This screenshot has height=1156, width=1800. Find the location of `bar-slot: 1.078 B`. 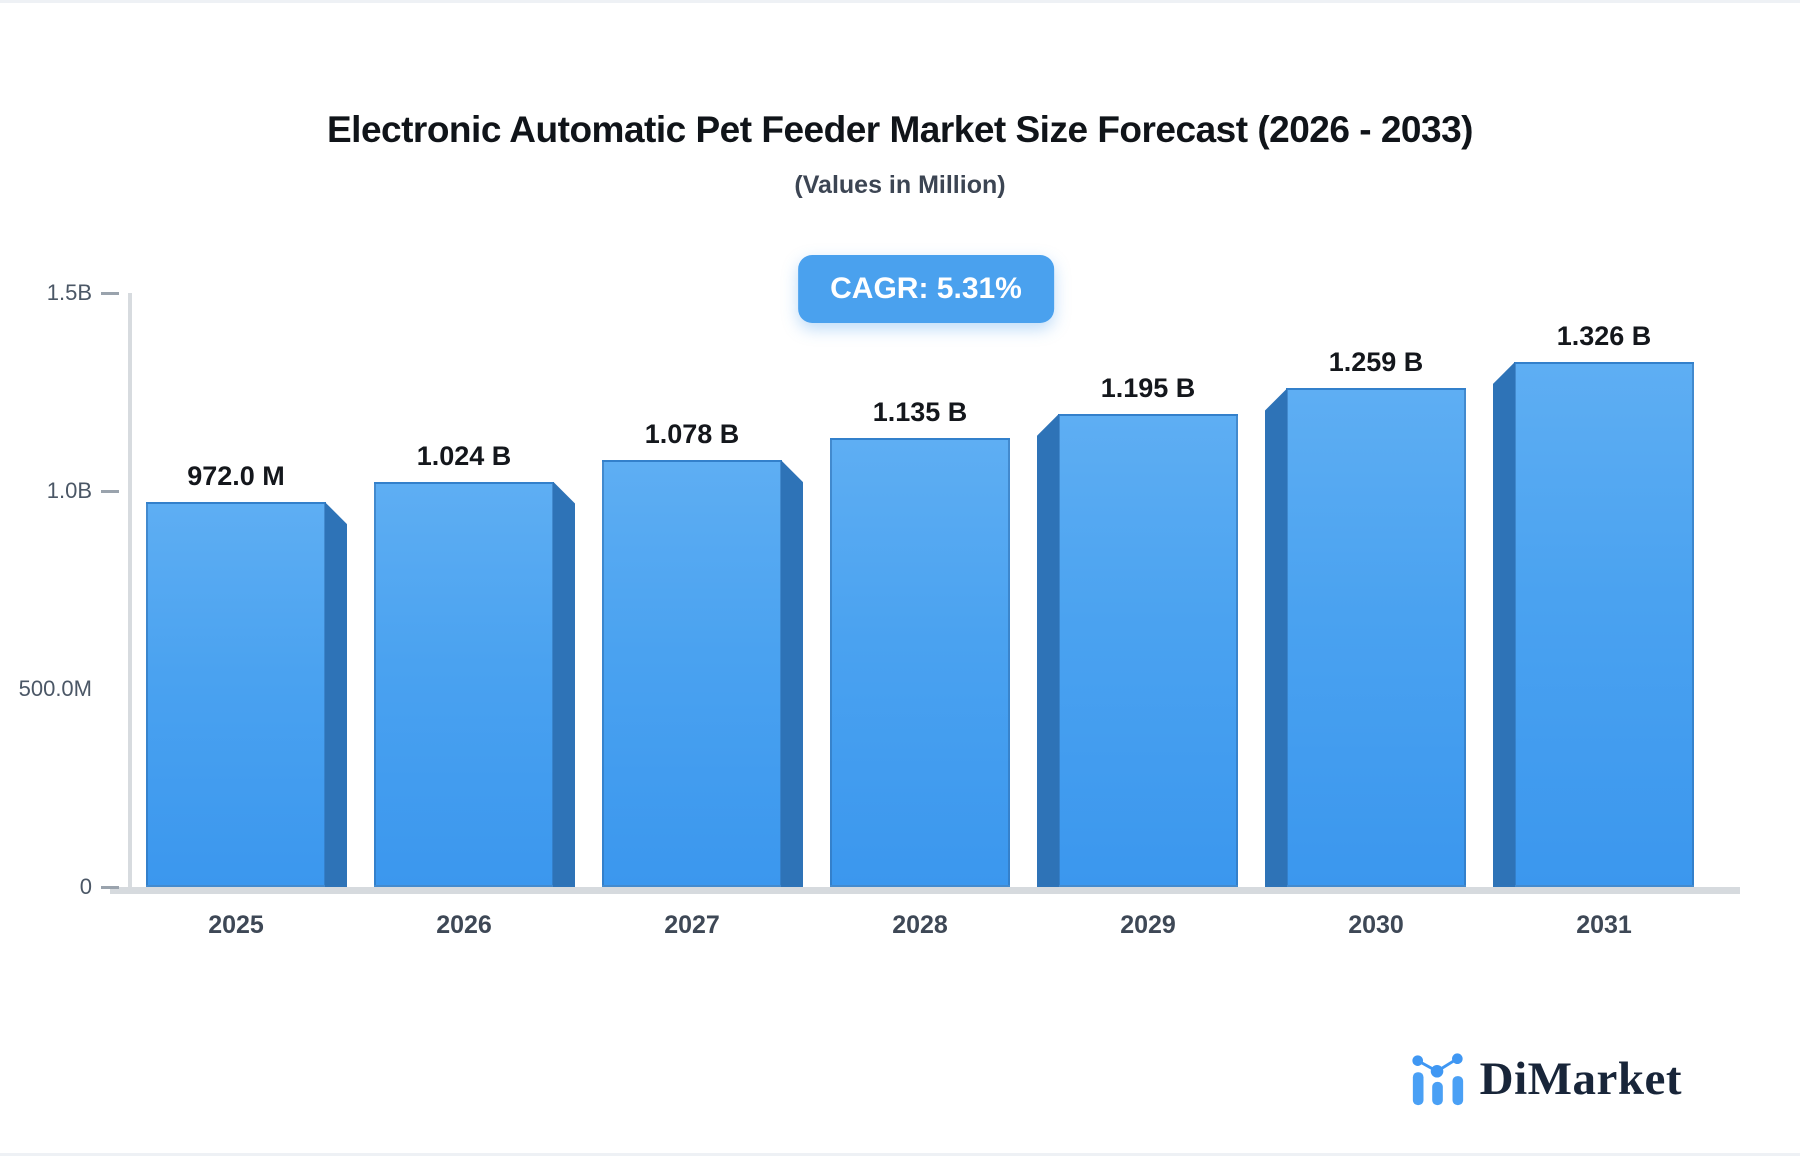

bar-slot: 1.078 B is located at coordinates (692, 590).